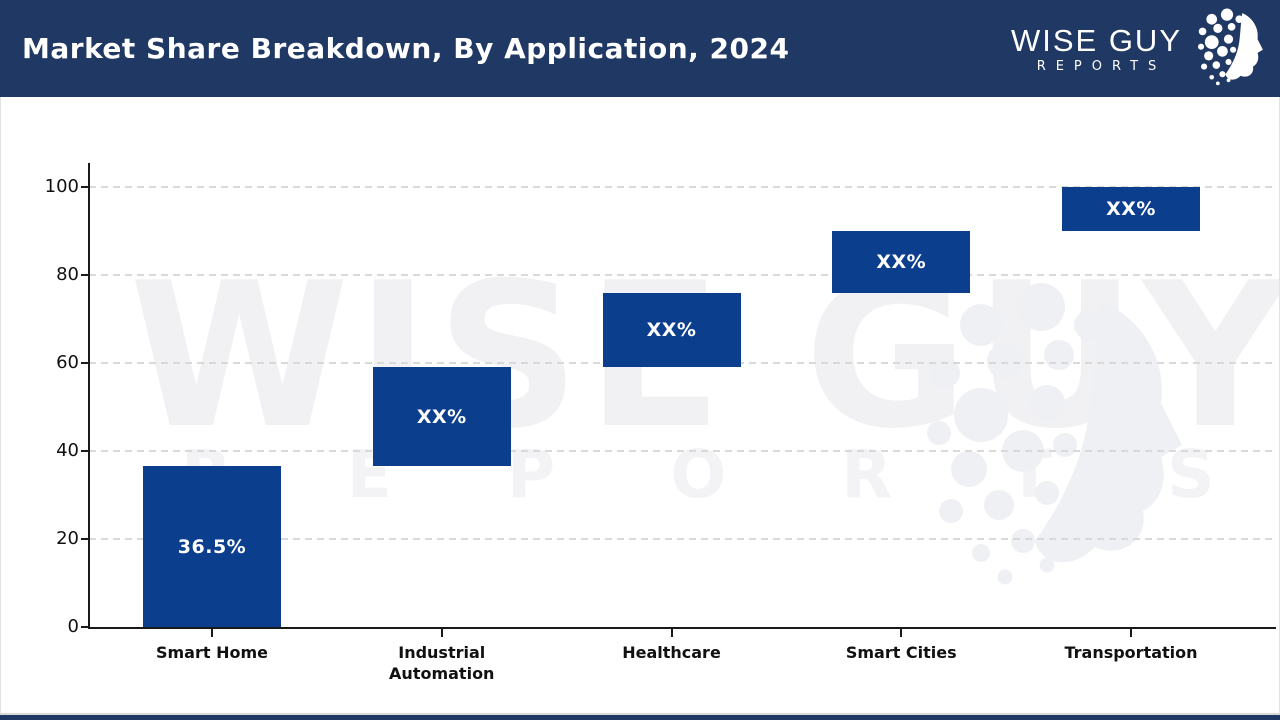 The image size is (1280, 720). What do you see at coordinates (61, 186) in the screenshot?
I see `y-axis-label-100: 100` at bounding box center [61, 186].